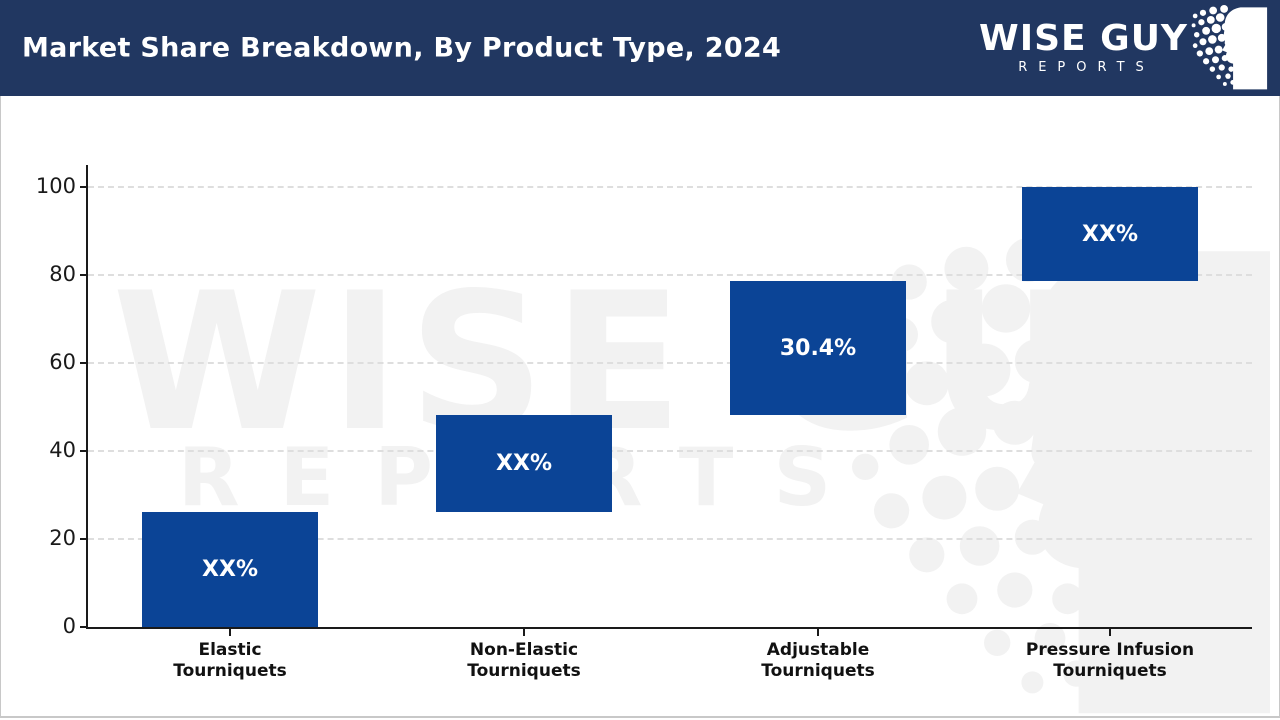 This screenshot has height=720, width=1280. Describe the element at coordinates (1229, 47) in the screenshot. I see `dotted-head-icon` at that location.